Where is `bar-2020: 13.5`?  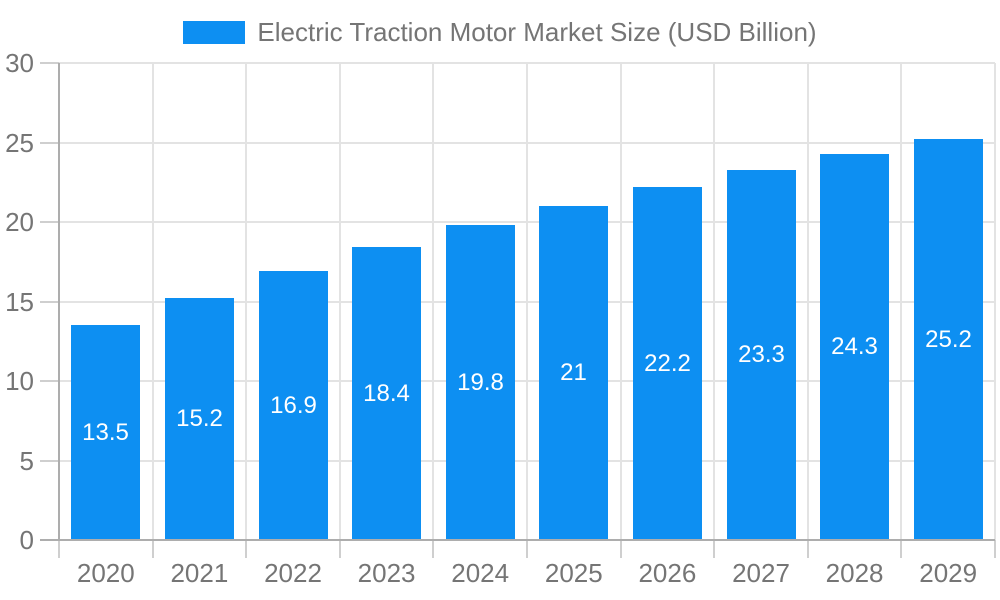 bar-2020: 13.5 is located at coordinates (105, 432).